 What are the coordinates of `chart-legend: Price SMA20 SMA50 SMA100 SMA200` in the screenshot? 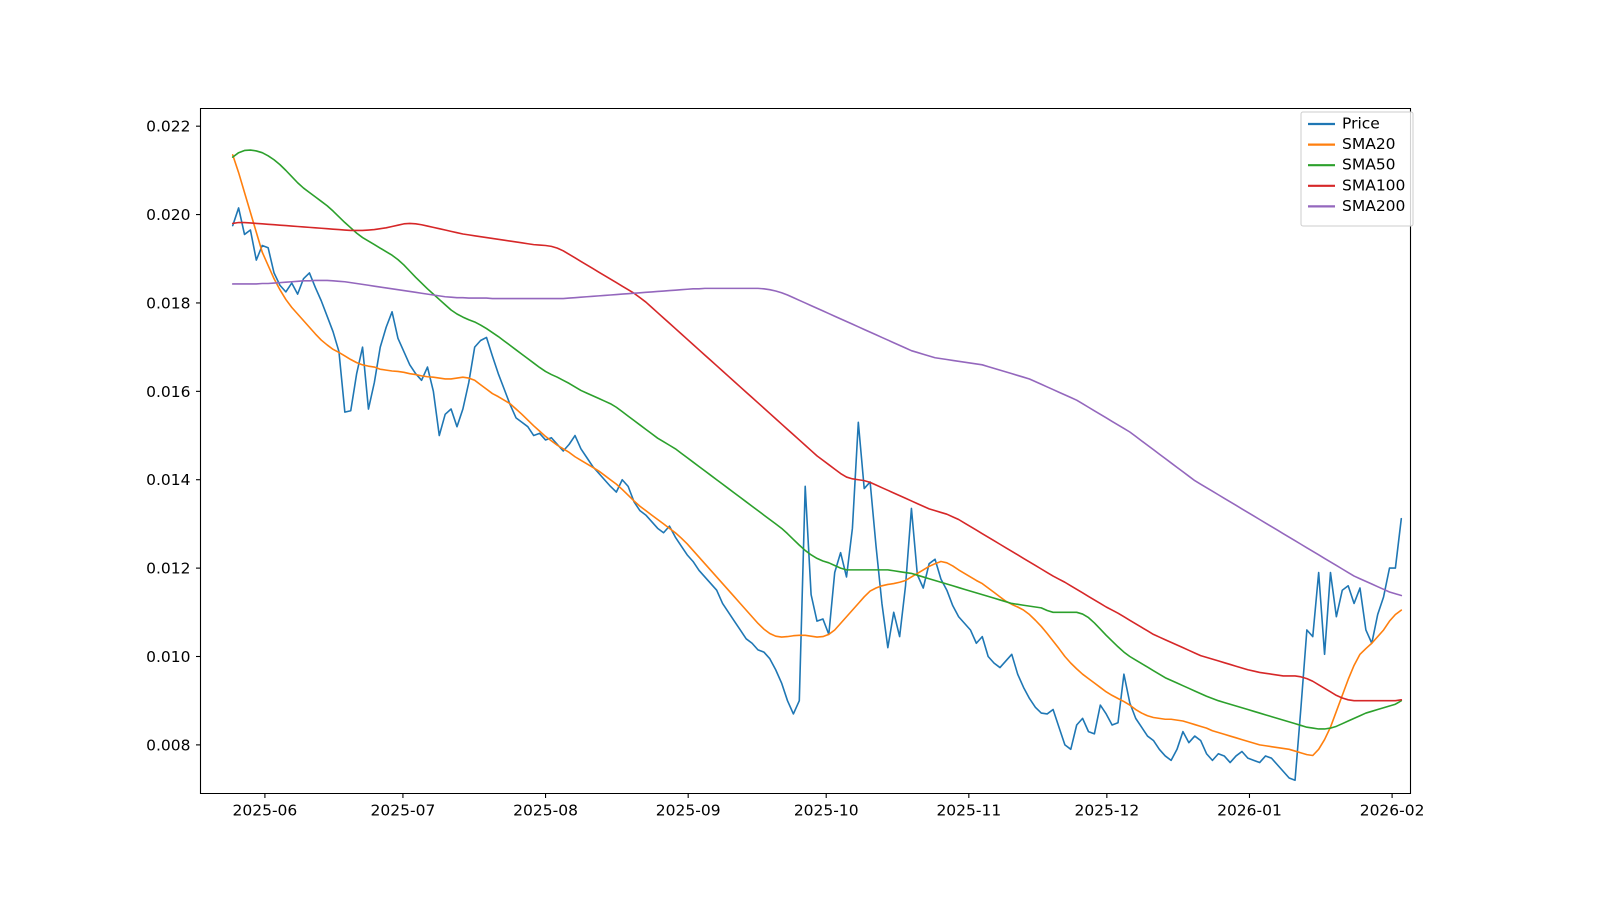 It's located at (1357, 169).